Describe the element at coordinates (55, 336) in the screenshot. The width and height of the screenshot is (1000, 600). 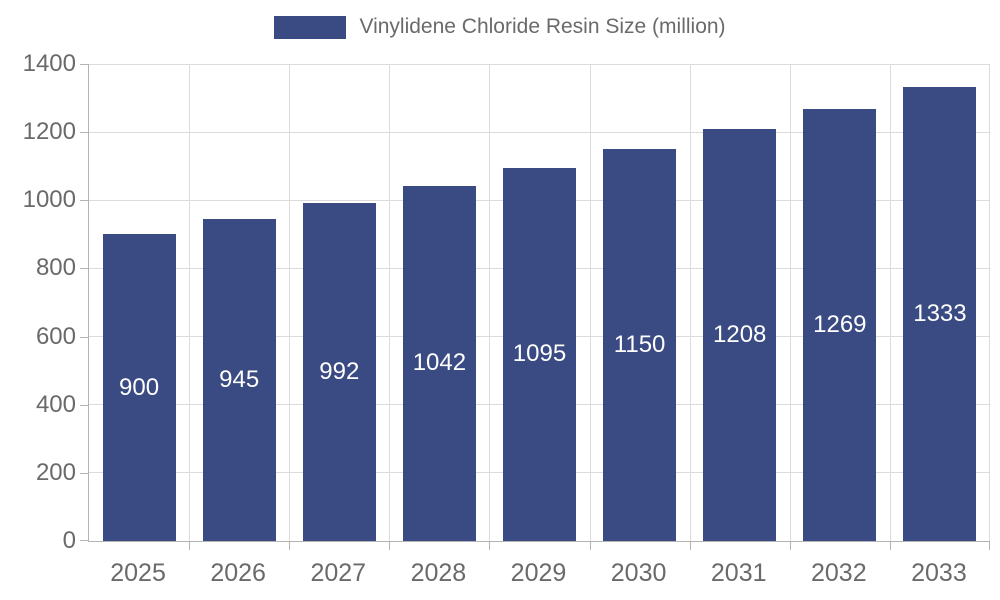
I see `y-tick-label: 600` at that location.